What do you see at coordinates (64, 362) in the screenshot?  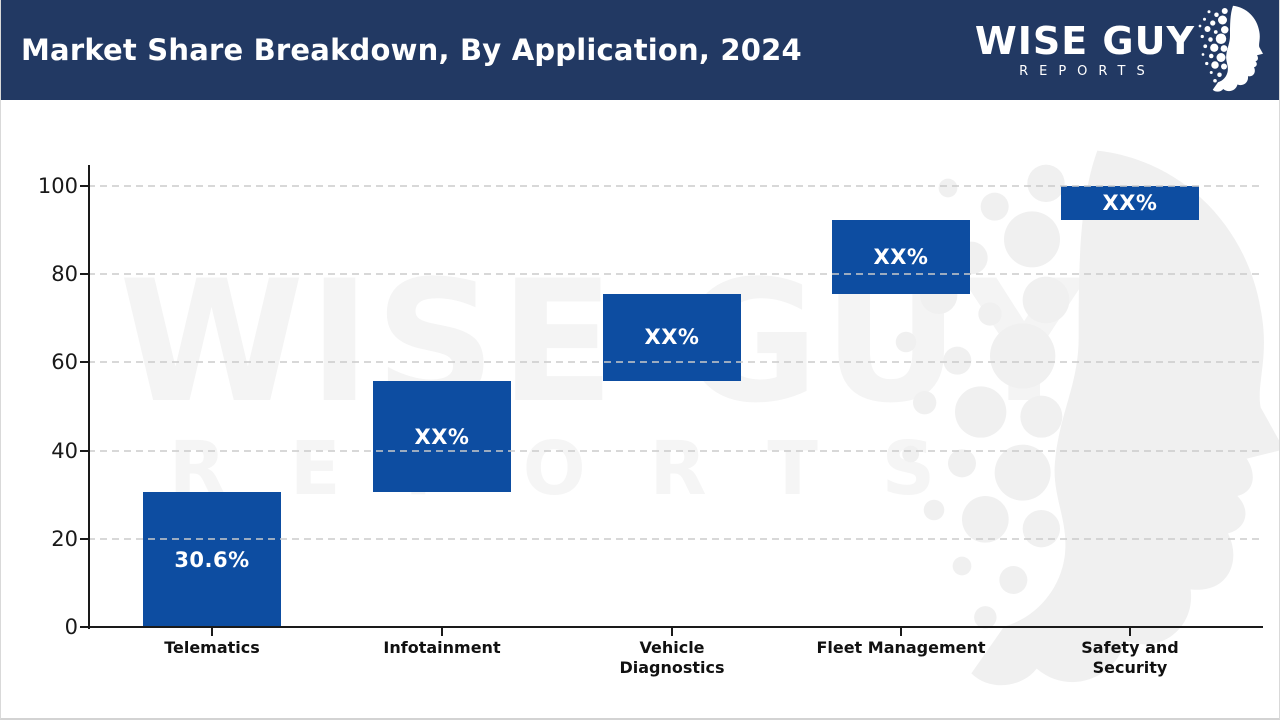 I see `y-tick-label-60: 60` at bounding box center [64, 362].